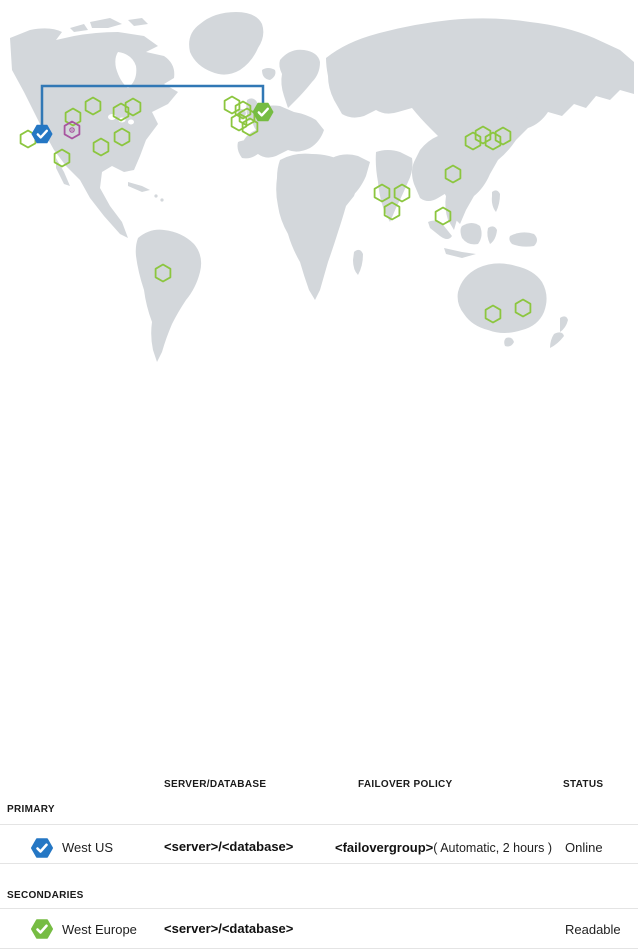  Describe the element at coordinates (229, 928) in the screenshot. I see `secondary-server-database: <server>/<database>` at that location.